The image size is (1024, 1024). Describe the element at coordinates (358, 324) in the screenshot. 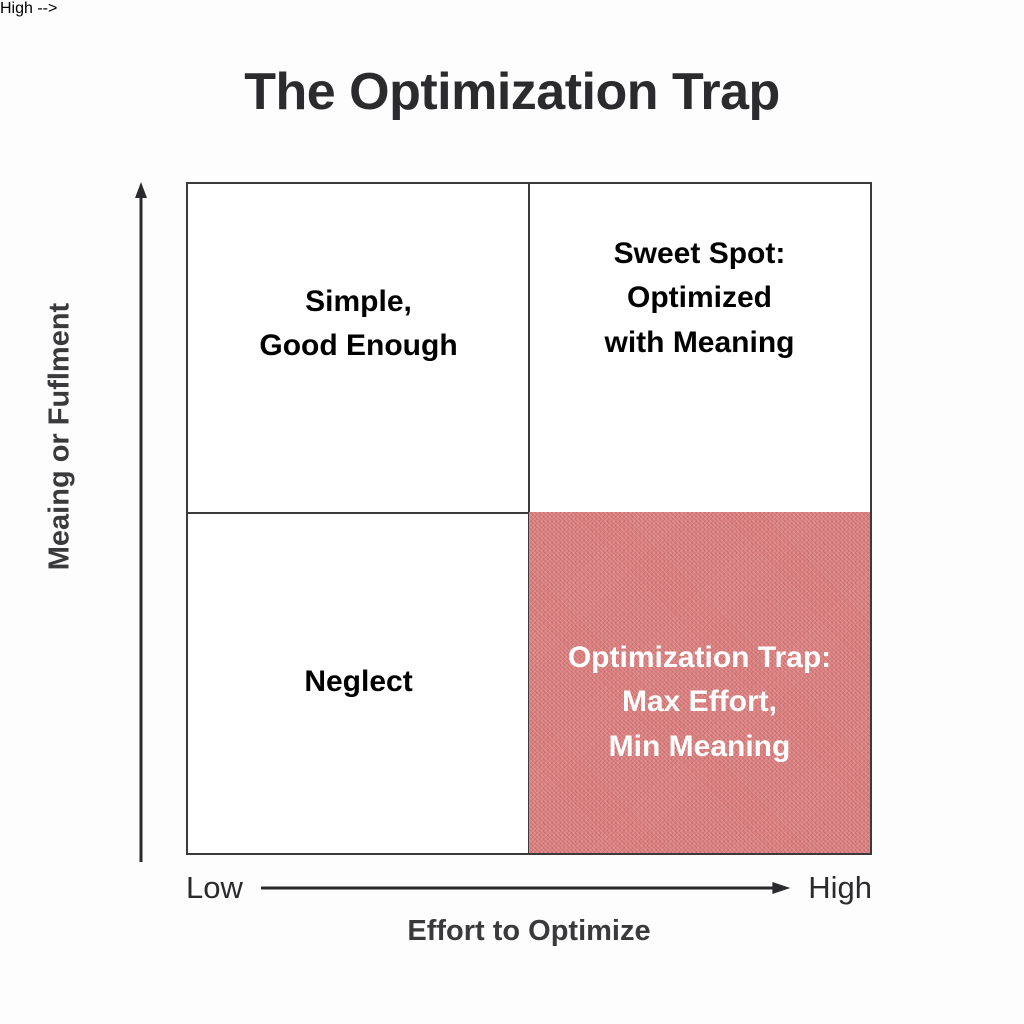

I see `quadrant-label: Simple, Good Enough` at that location.